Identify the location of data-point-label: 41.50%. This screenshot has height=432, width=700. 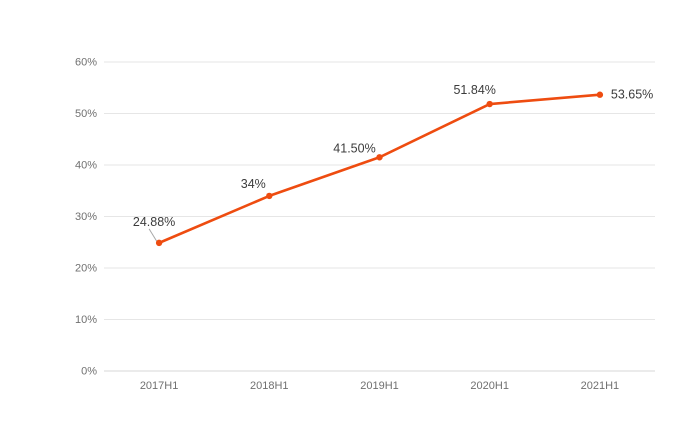
(354, 148).